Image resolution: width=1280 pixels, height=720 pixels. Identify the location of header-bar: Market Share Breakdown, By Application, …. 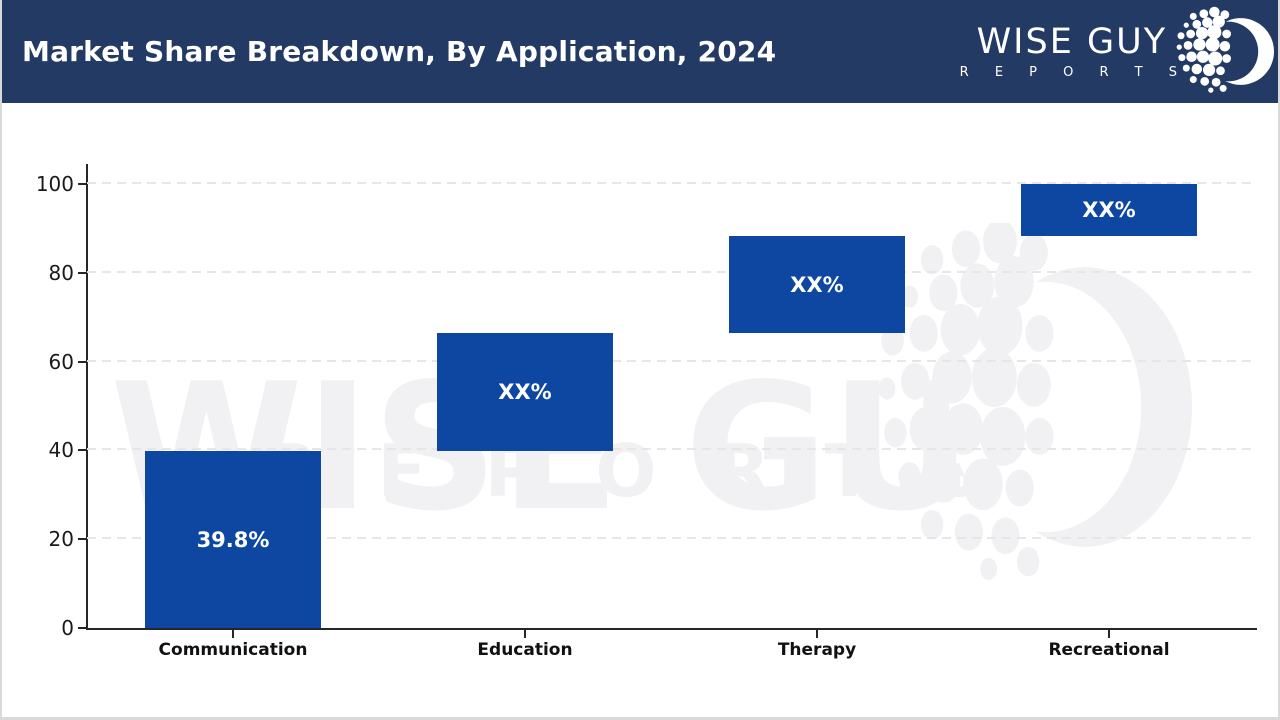
(640, 51).